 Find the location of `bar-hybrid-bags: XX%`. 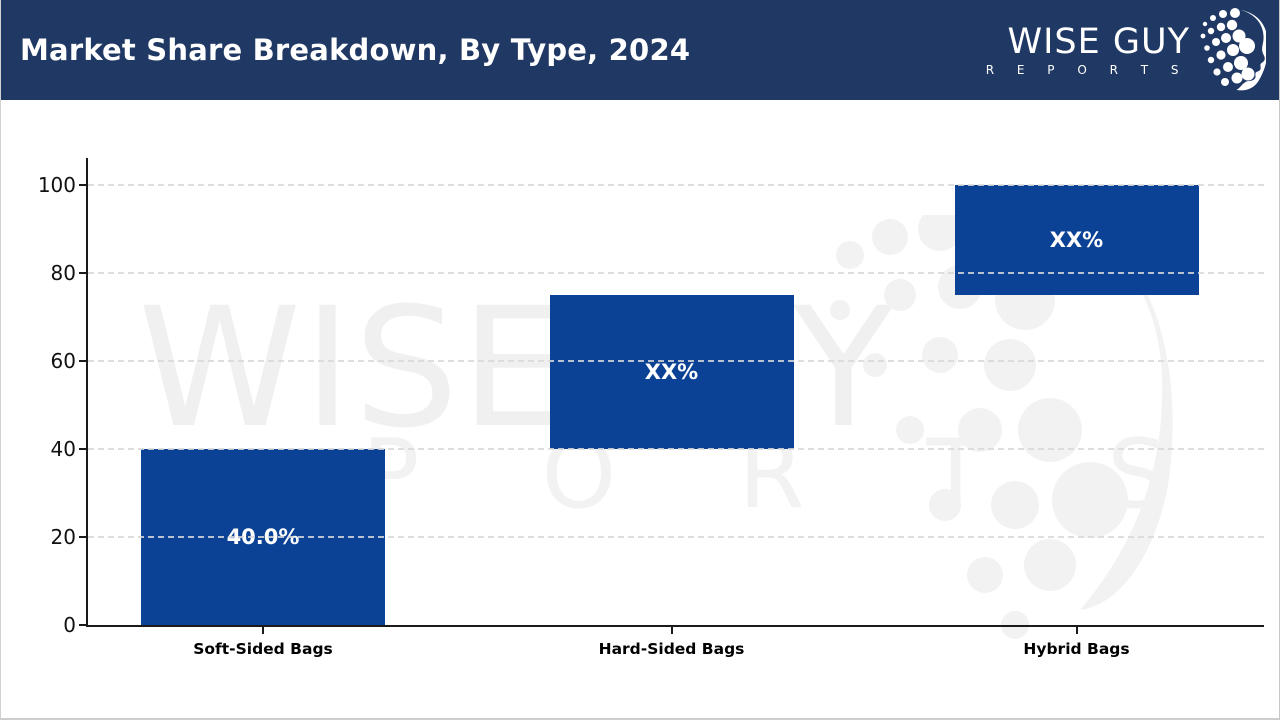

bar-hybrid-bags: XX% is located at coordinates (1076, 240).